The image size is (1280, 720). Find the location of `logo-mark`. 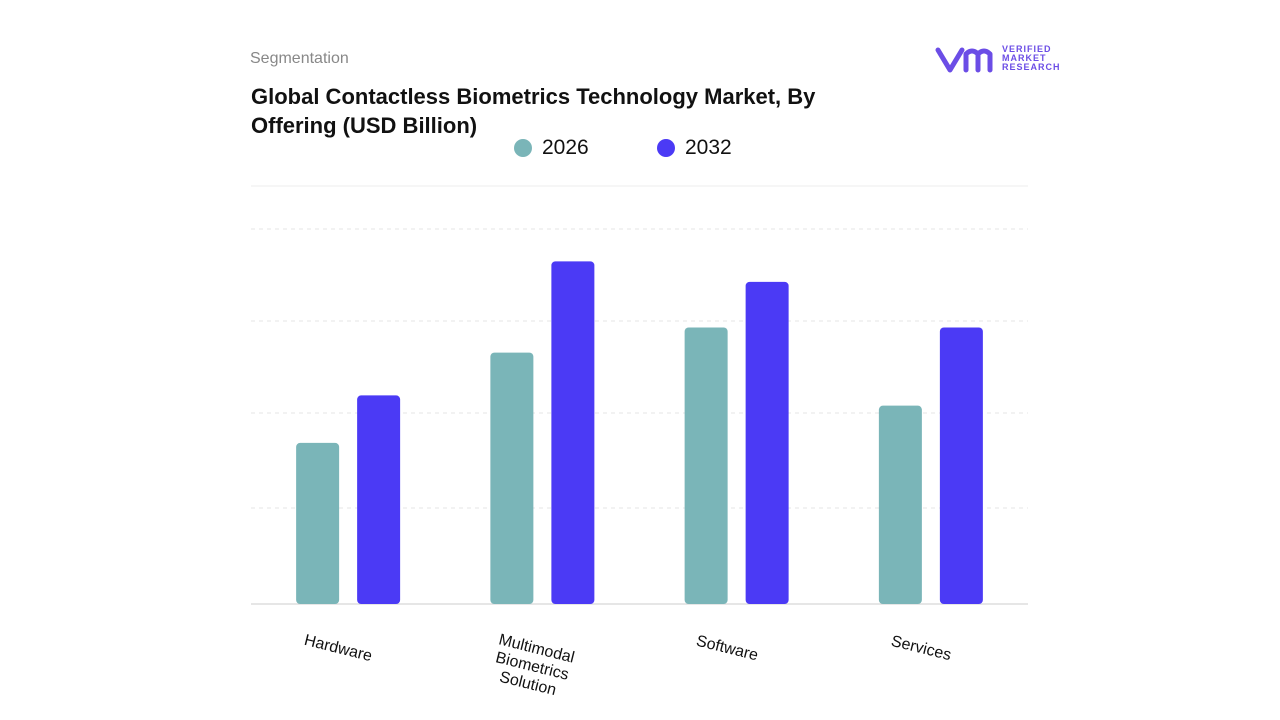

logo-mark is located at coordinates (964, 60).